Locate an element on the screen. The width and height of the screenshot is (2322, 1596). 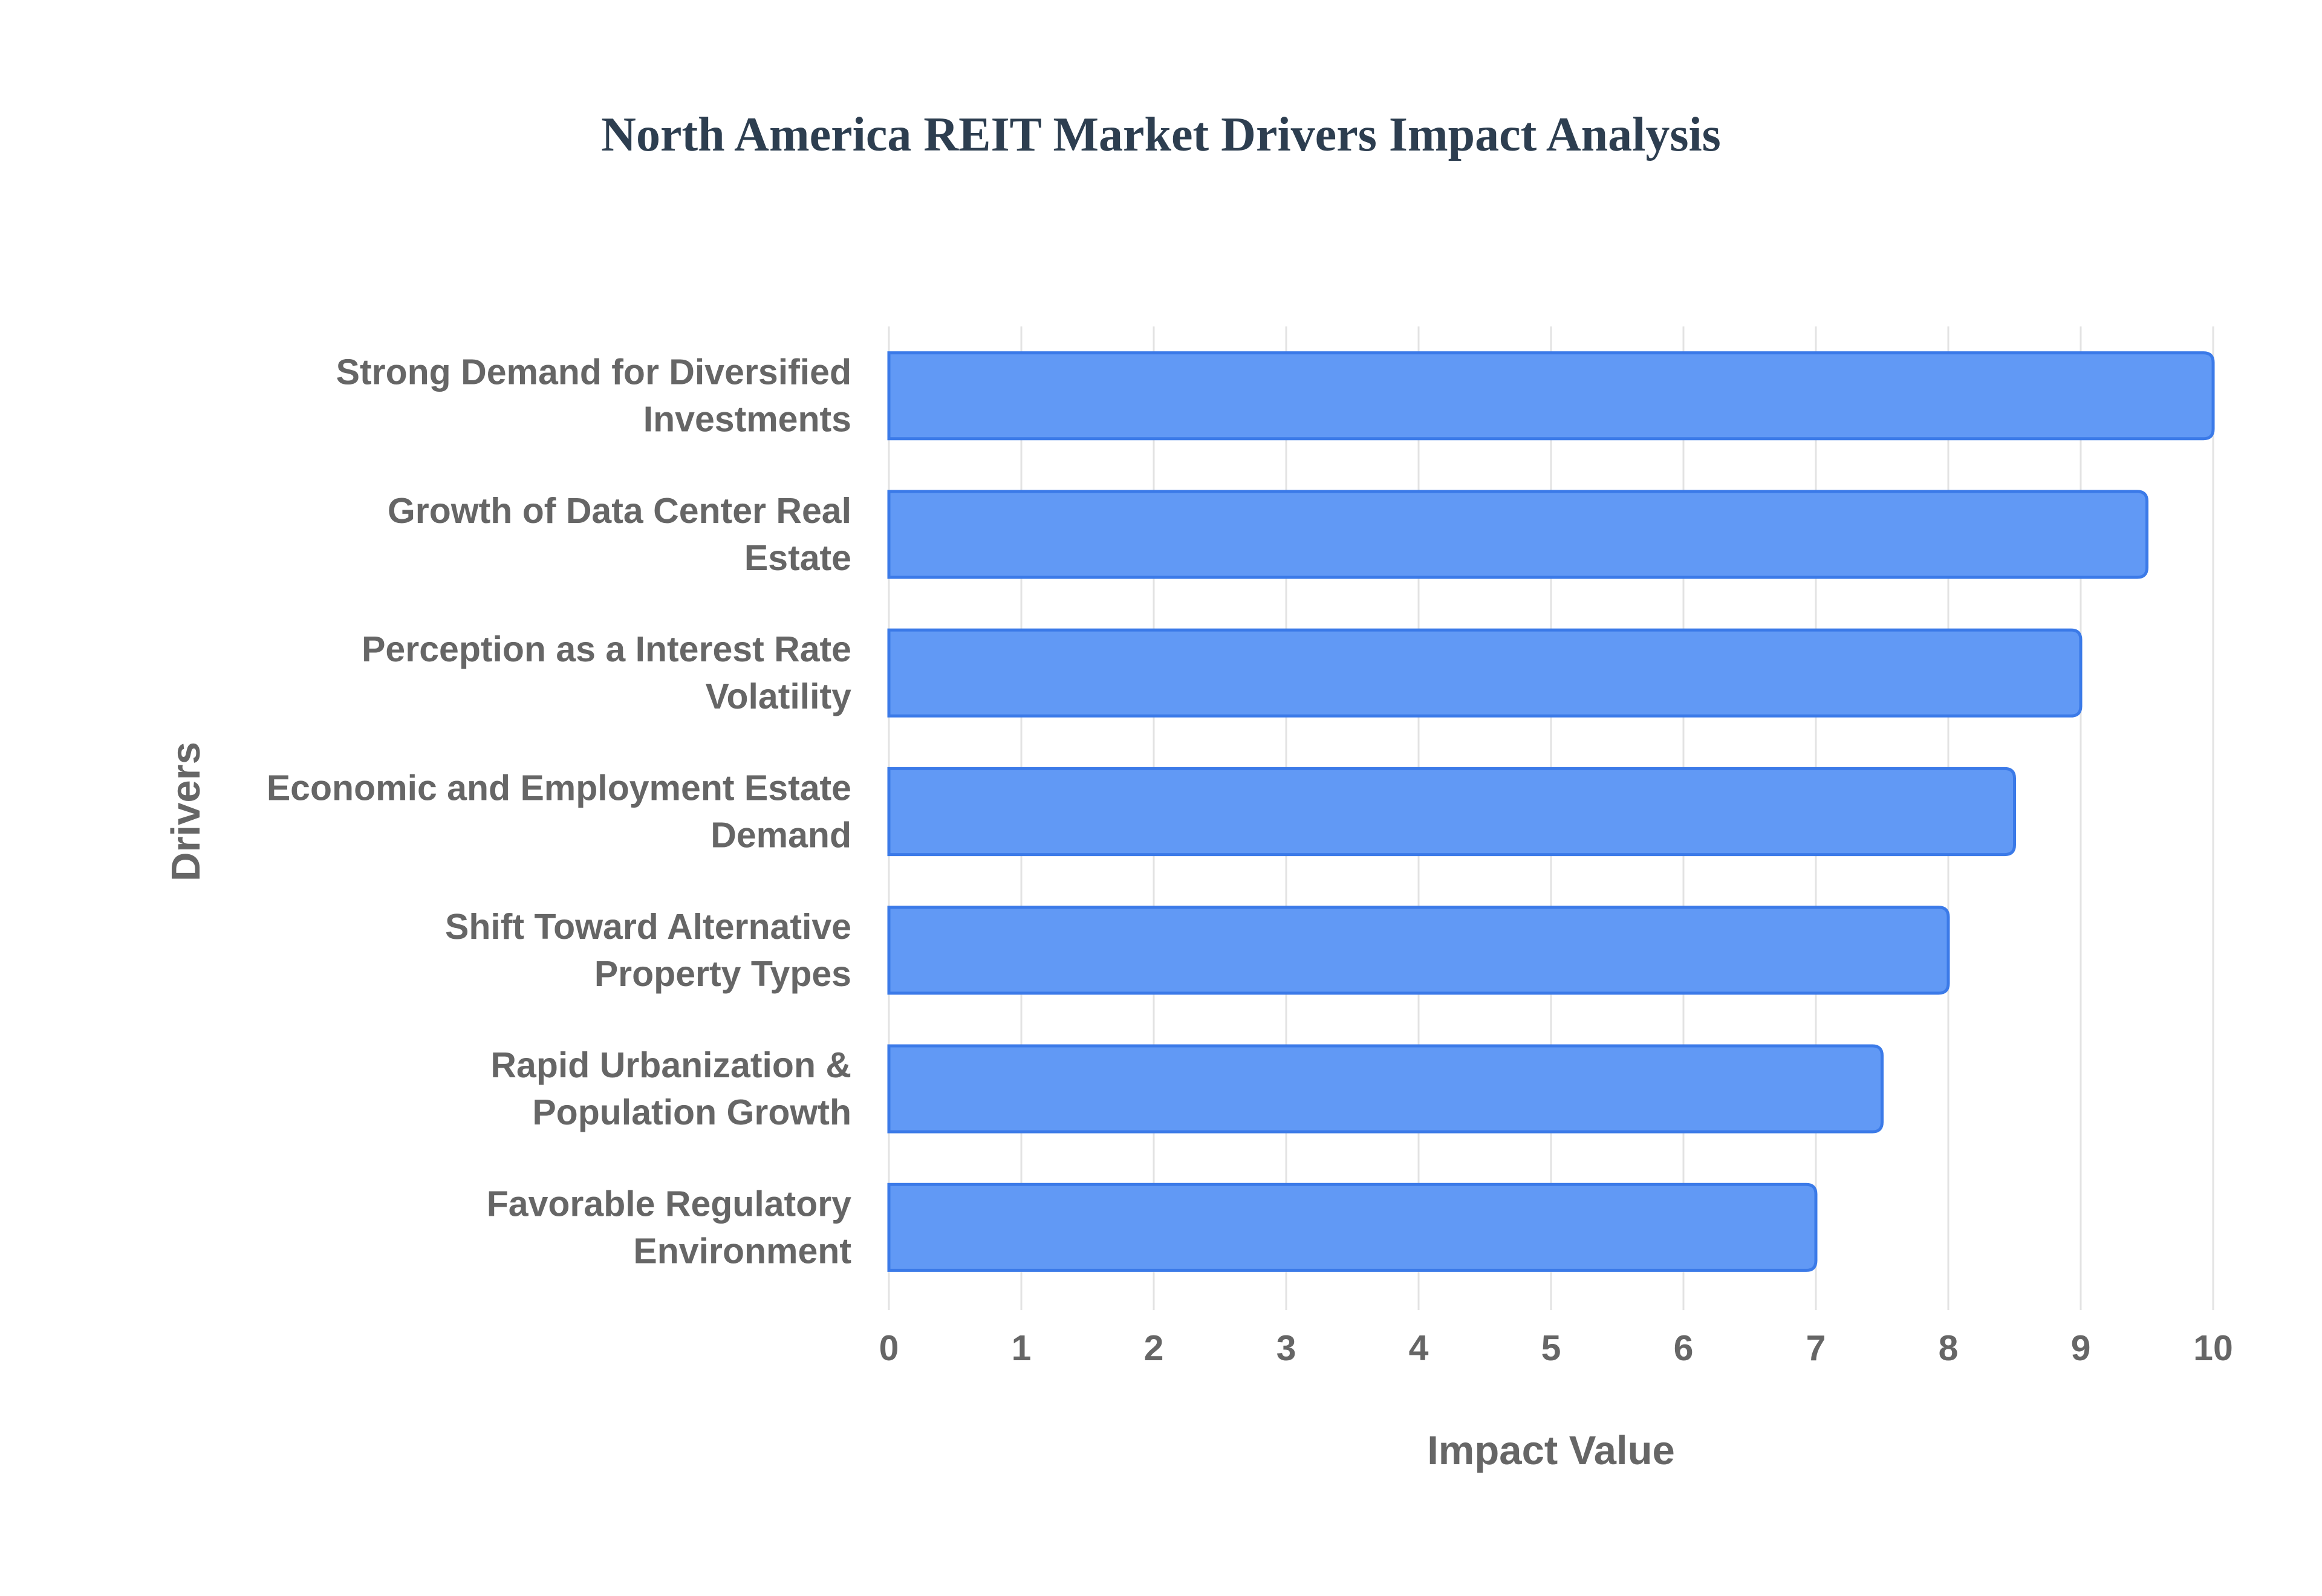
category-label-line: Economic and Employment Estate is located at coordinates (559, 788).